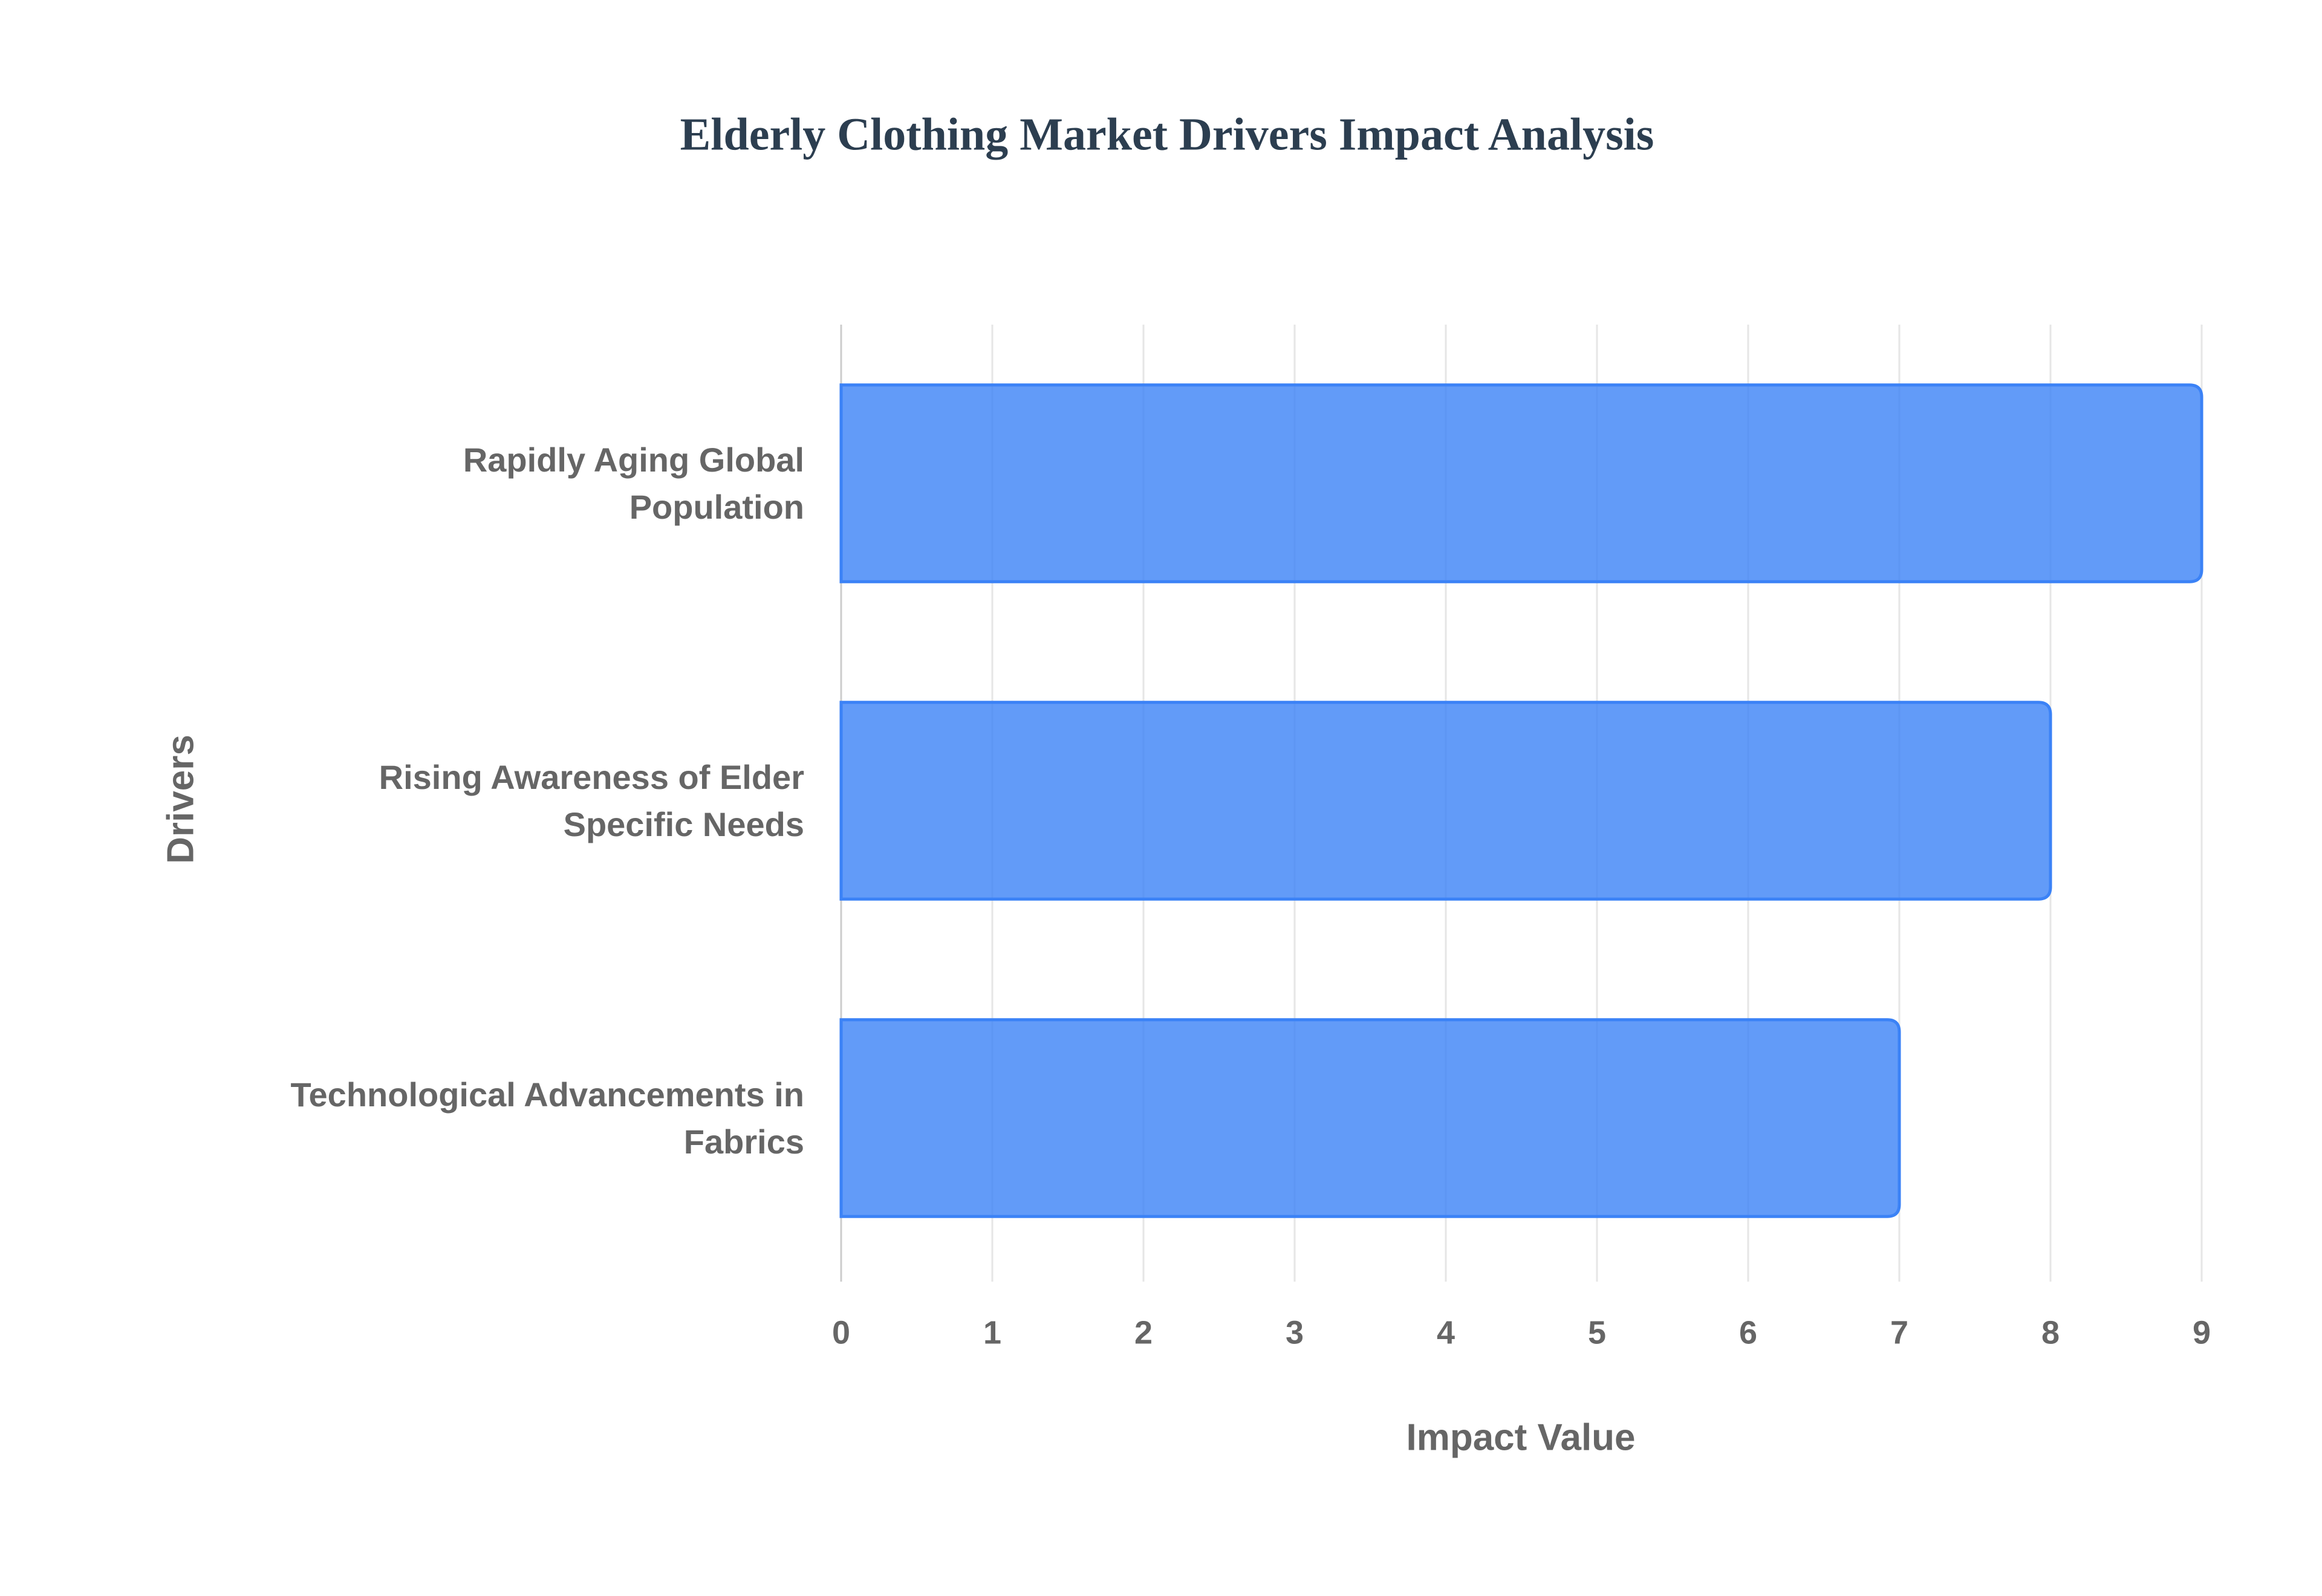 This screenshot has width=2322, height=1596. I want to click on x-tick-label: 9, so click(2202, 1332).